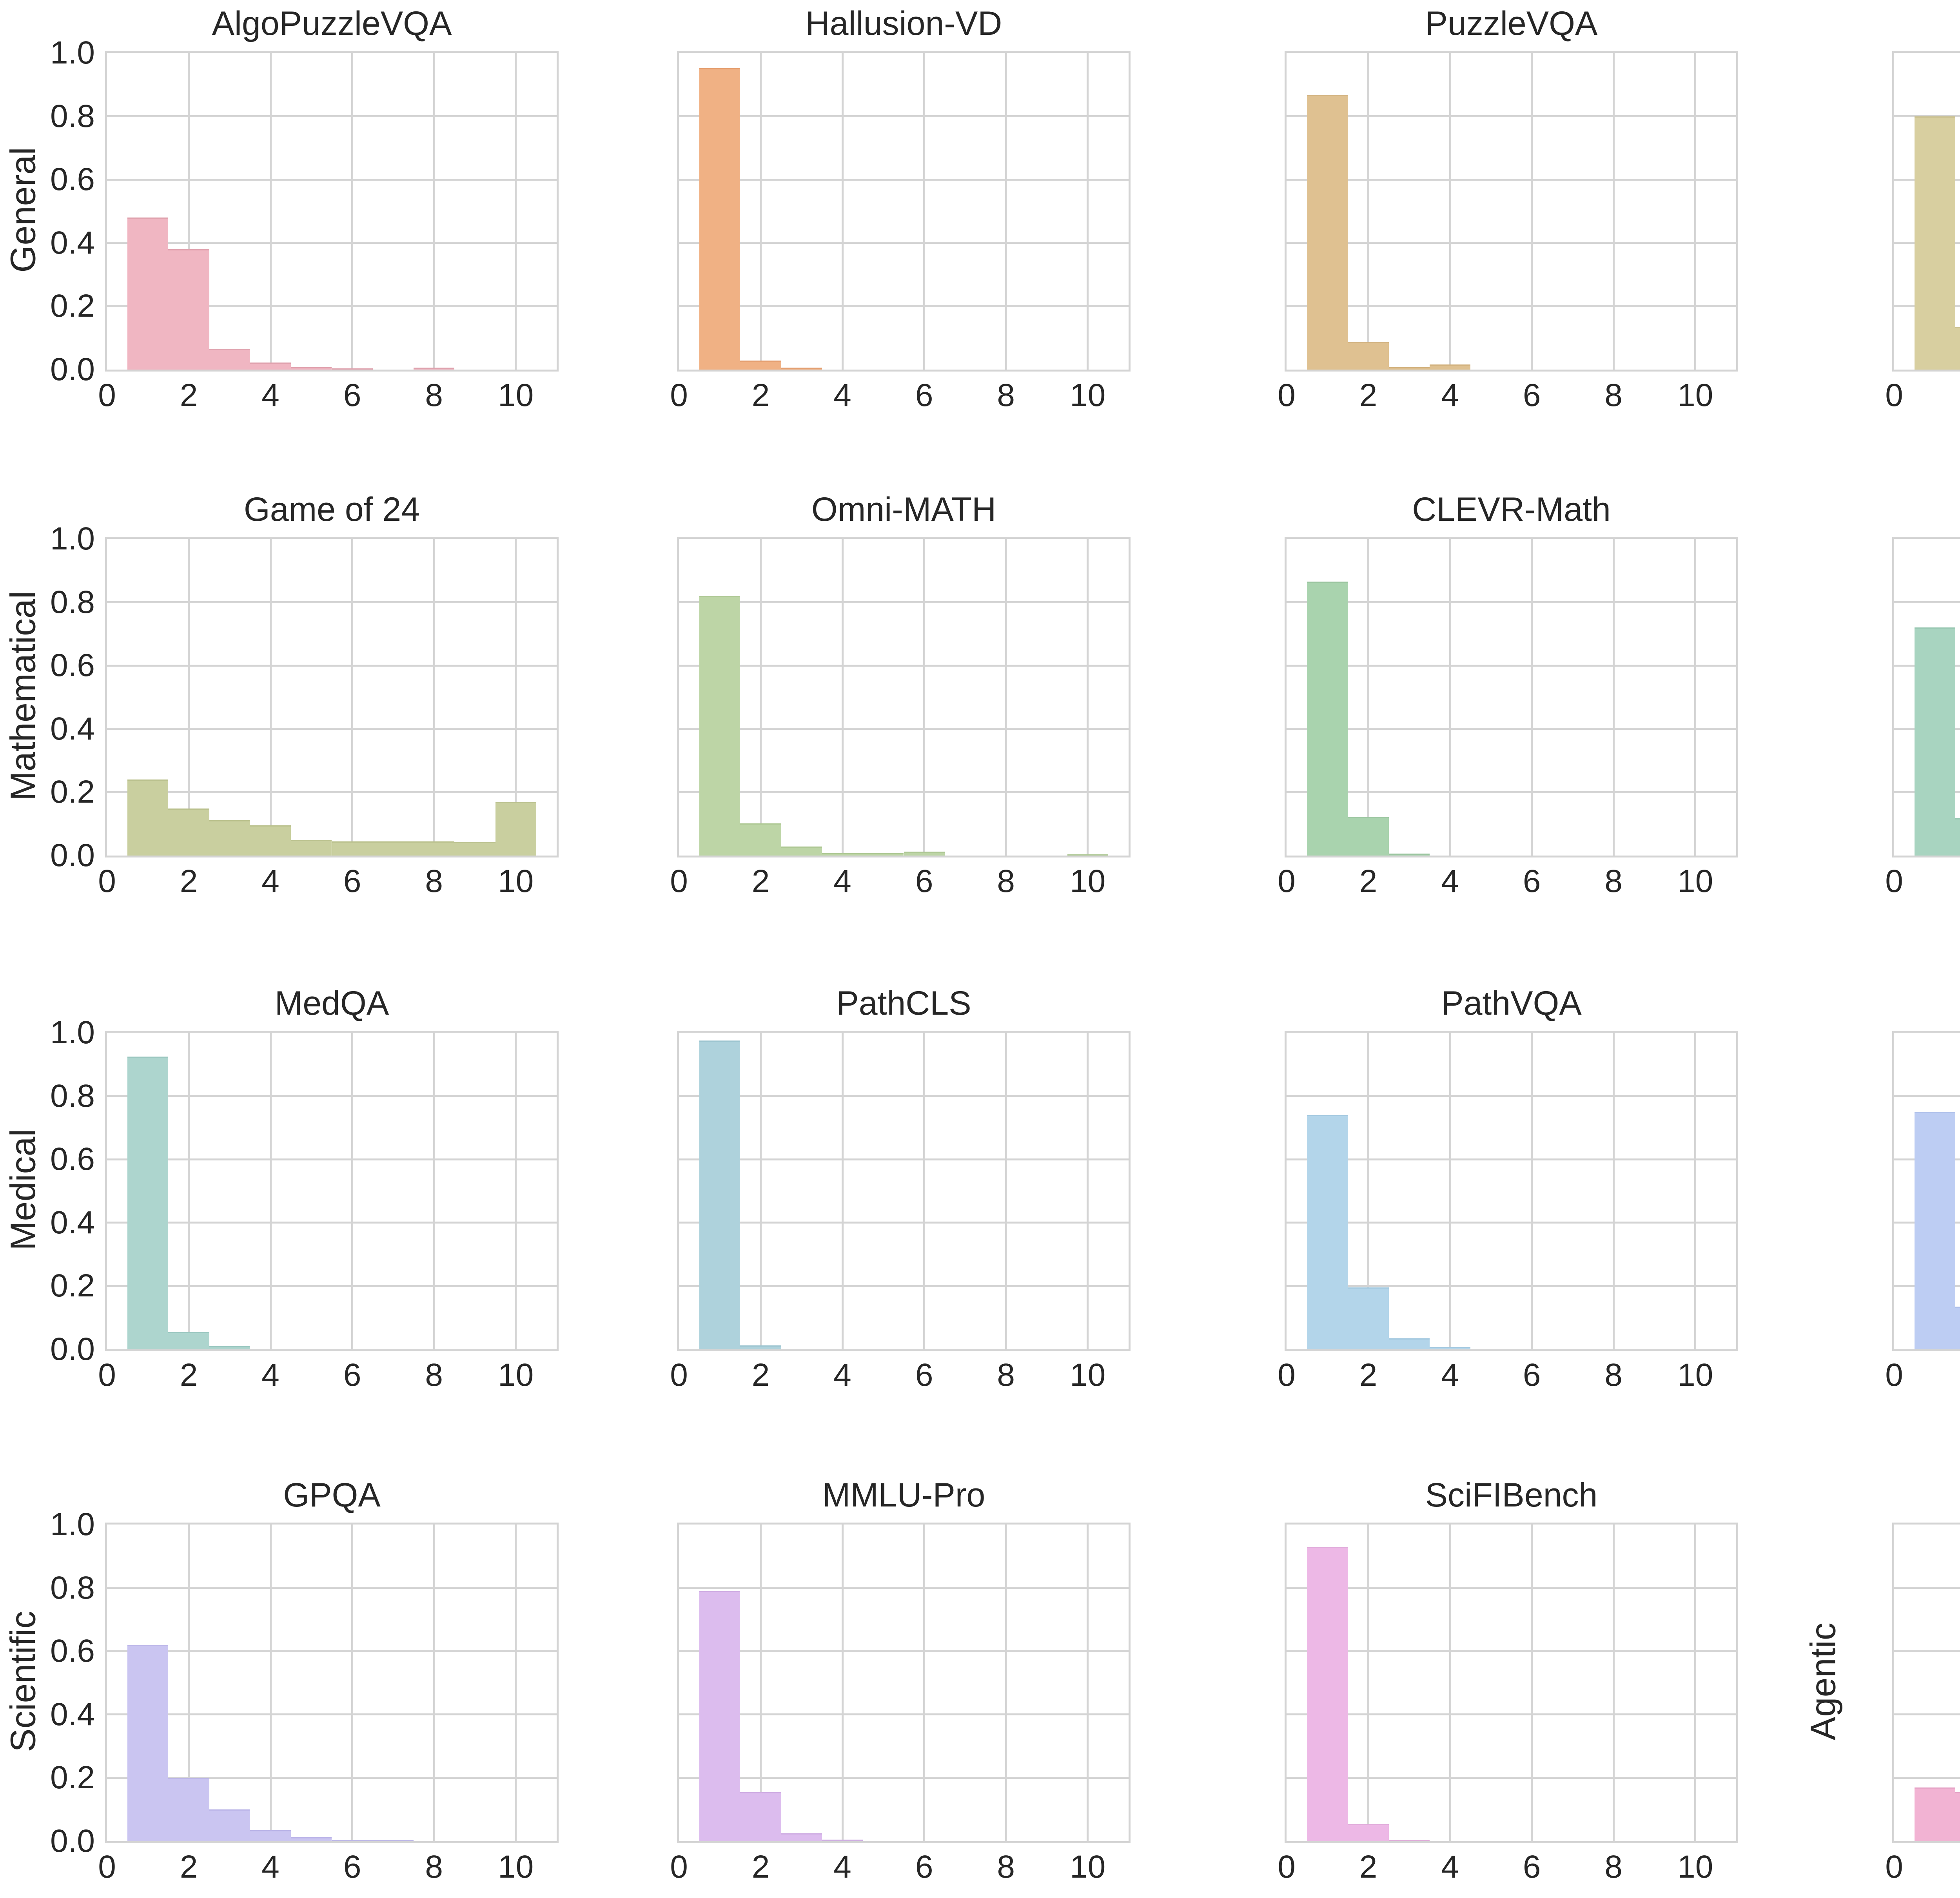  What do you see at coordinates (72, 1841) in the screenshot?
I see `y-tick-label: 0.0` at bounding box center [72, 1841].